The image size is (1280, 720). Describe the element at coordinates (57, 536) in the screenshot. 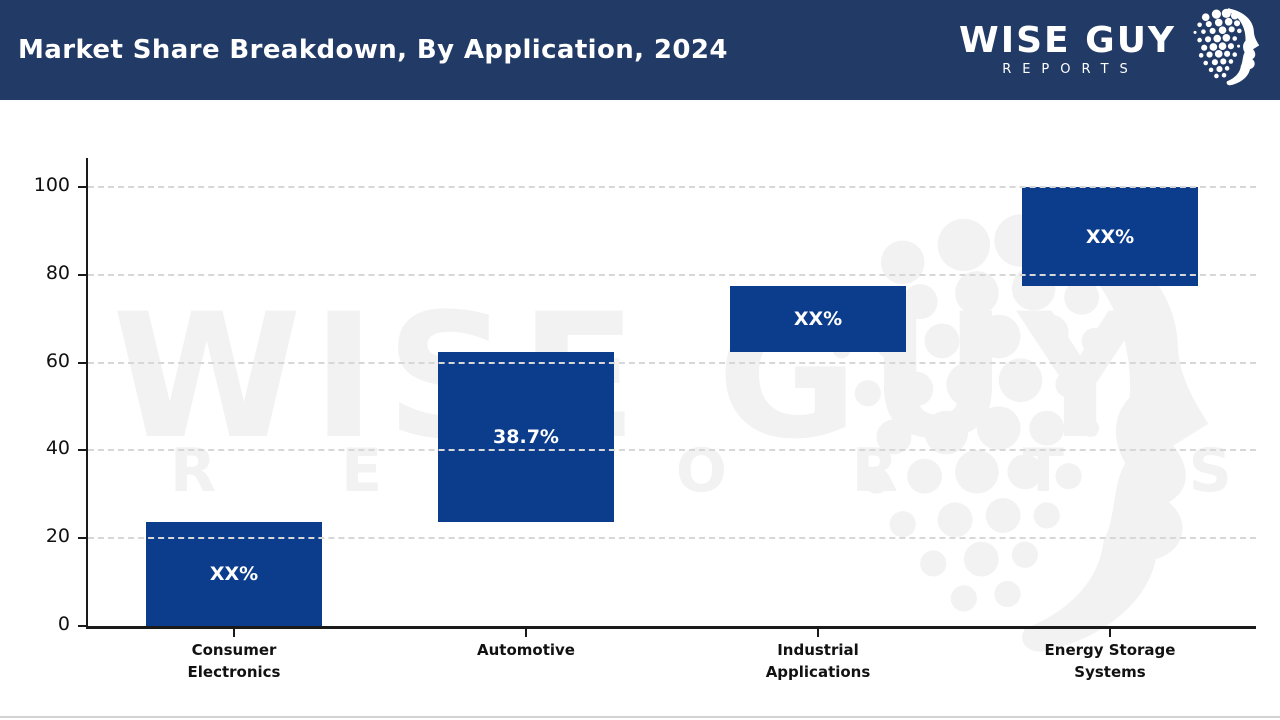

I see `y-tick-label: 20` at that location.